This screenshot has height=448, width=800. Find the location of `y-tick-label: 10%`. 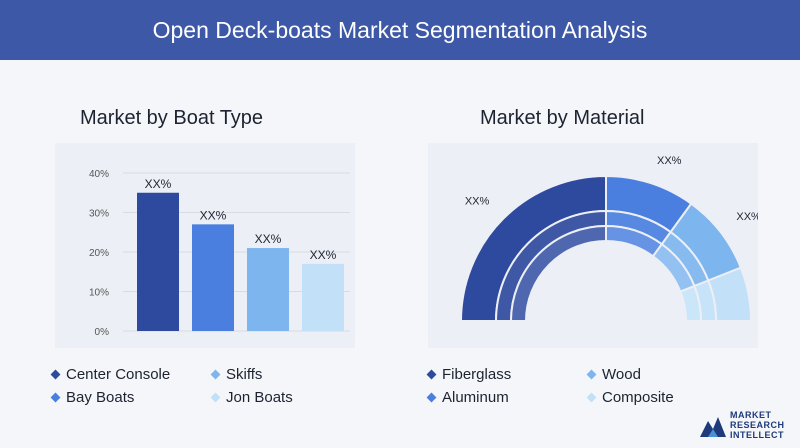

y-tick-label: 10% is located at coordinates (99, 293).